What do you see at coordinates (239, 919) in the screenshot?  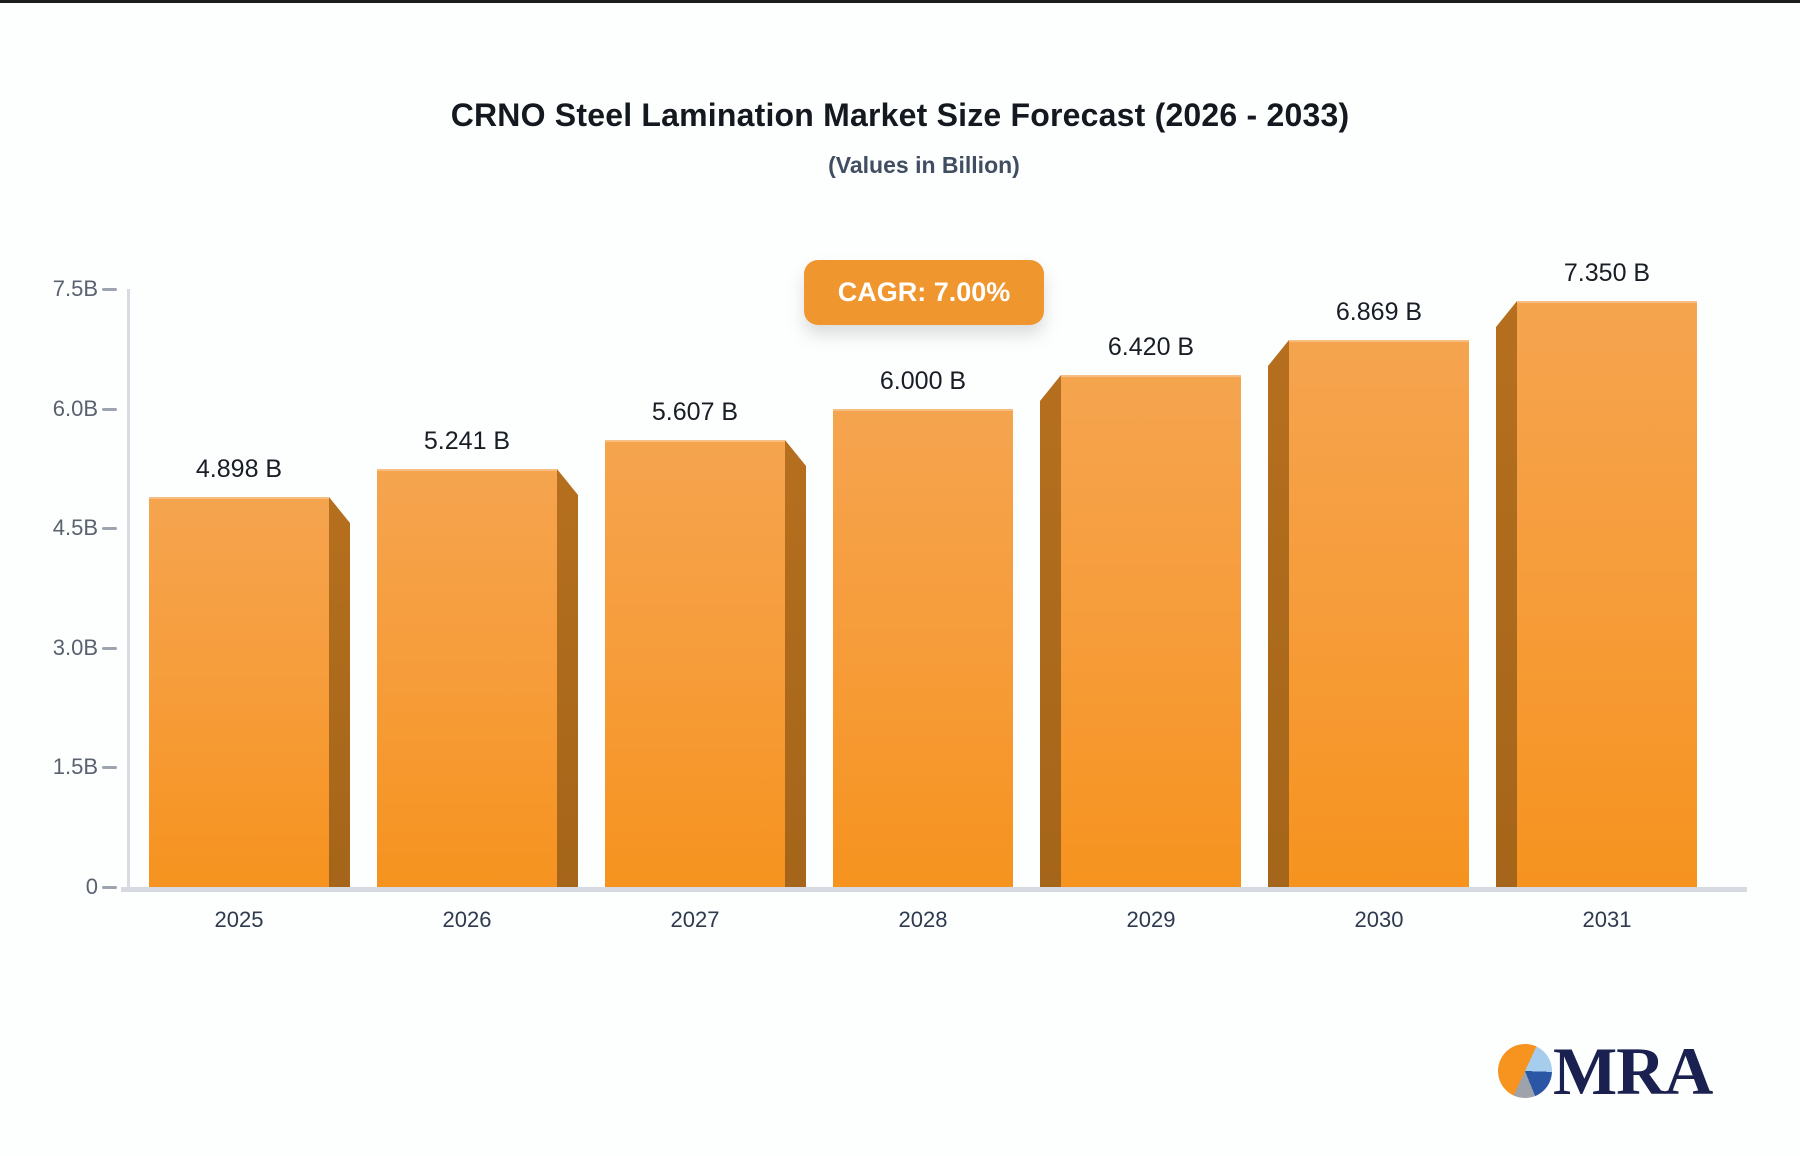 I see `x-category-label: 2025` at bounding box center [239, 919].